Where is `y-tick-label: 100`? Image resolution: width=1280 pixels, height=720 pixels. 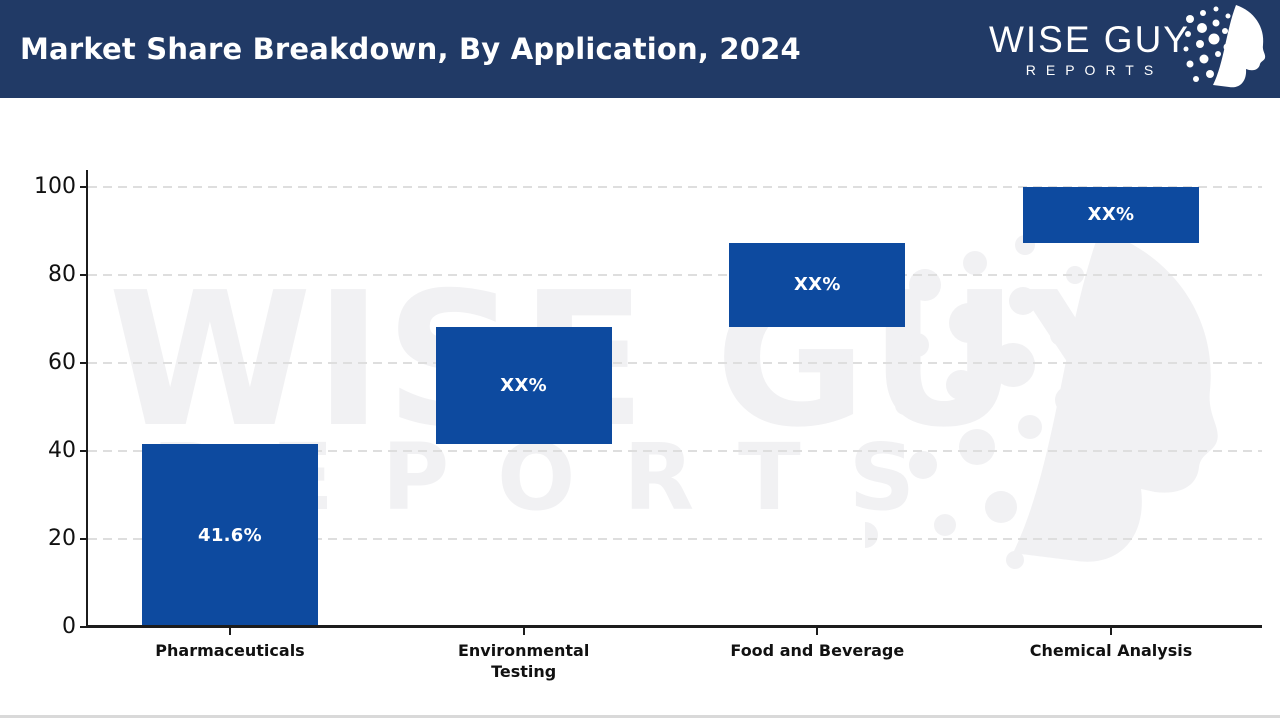
y-tick-label: 100 is located at coordinates (55, 186).